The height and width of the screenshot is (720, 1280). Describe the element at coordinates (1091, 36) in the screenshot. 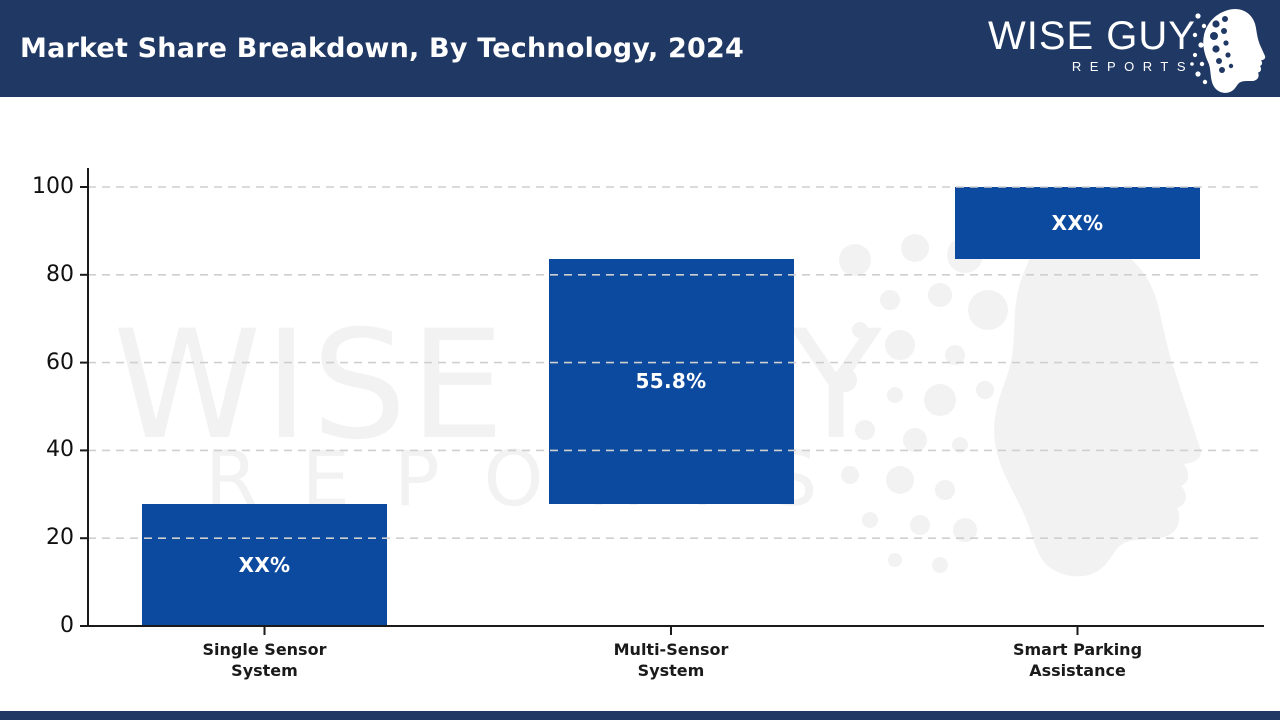

I see `logo-wordmark: WISE GUY` at that location.